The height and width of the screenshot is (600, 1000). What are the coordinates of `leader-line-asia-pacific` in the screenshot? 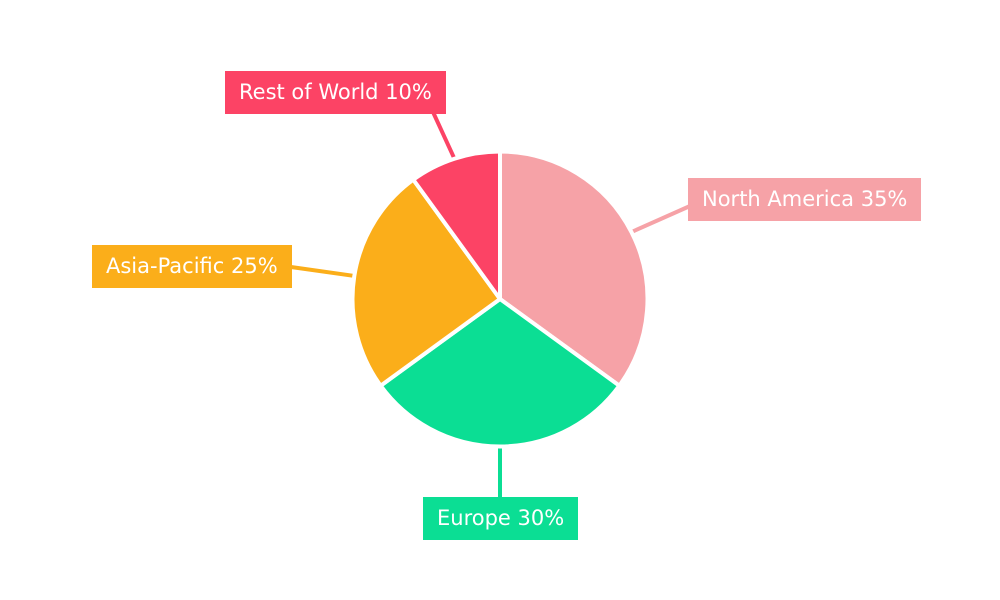 It's located at (322, 271).